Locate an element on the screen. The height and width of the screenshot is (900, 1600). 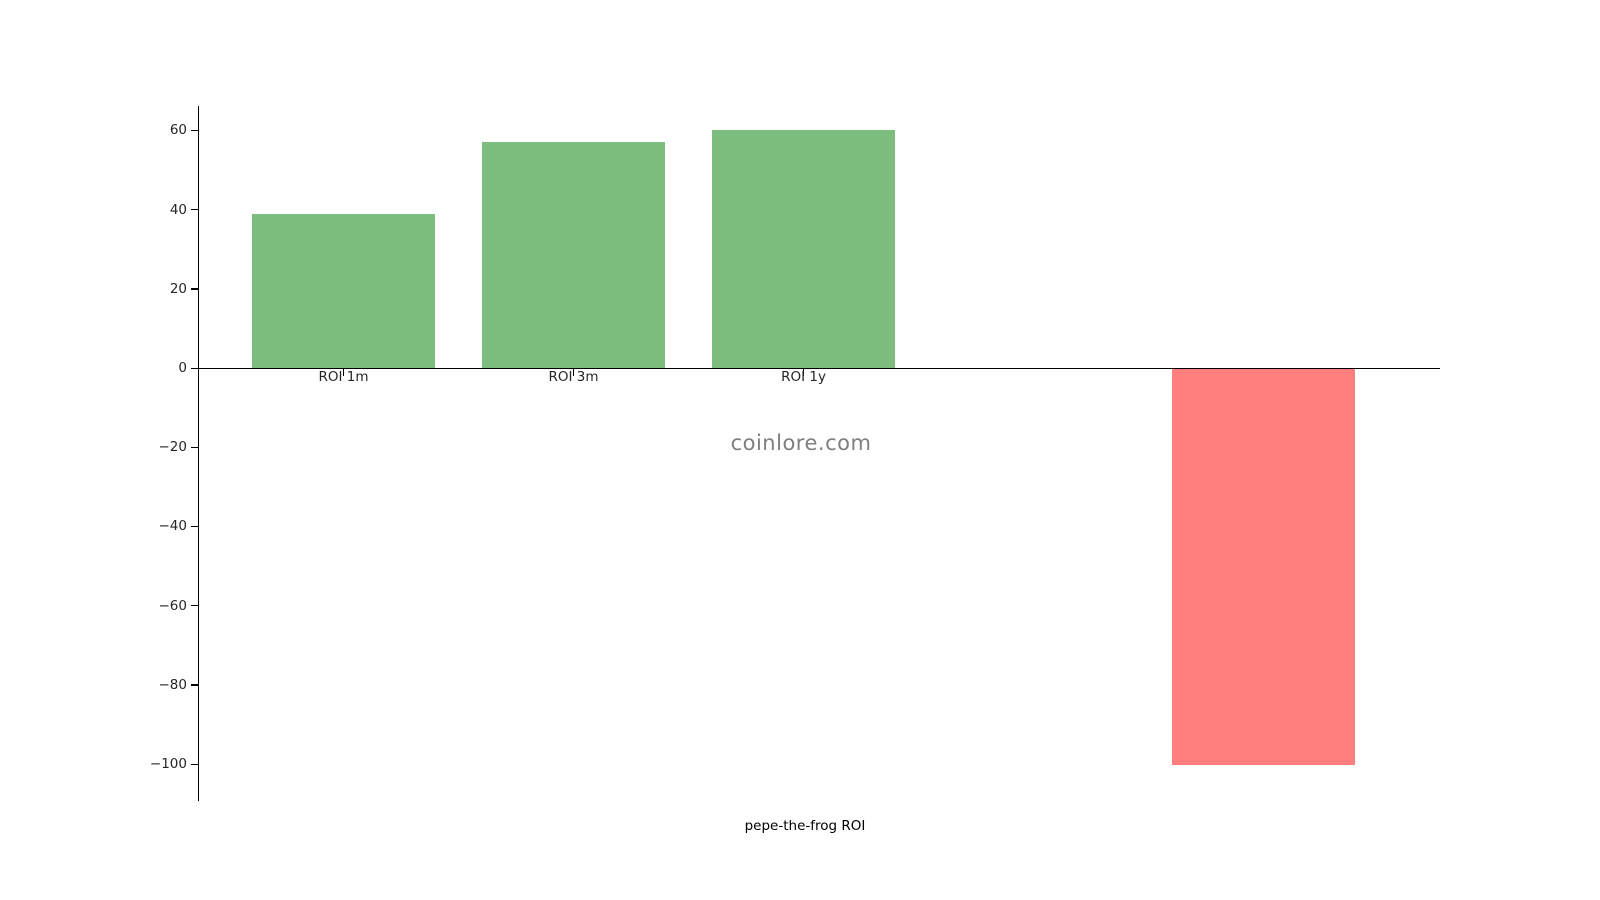
y-tick-label: −60 is located at coordinates (173, 605).